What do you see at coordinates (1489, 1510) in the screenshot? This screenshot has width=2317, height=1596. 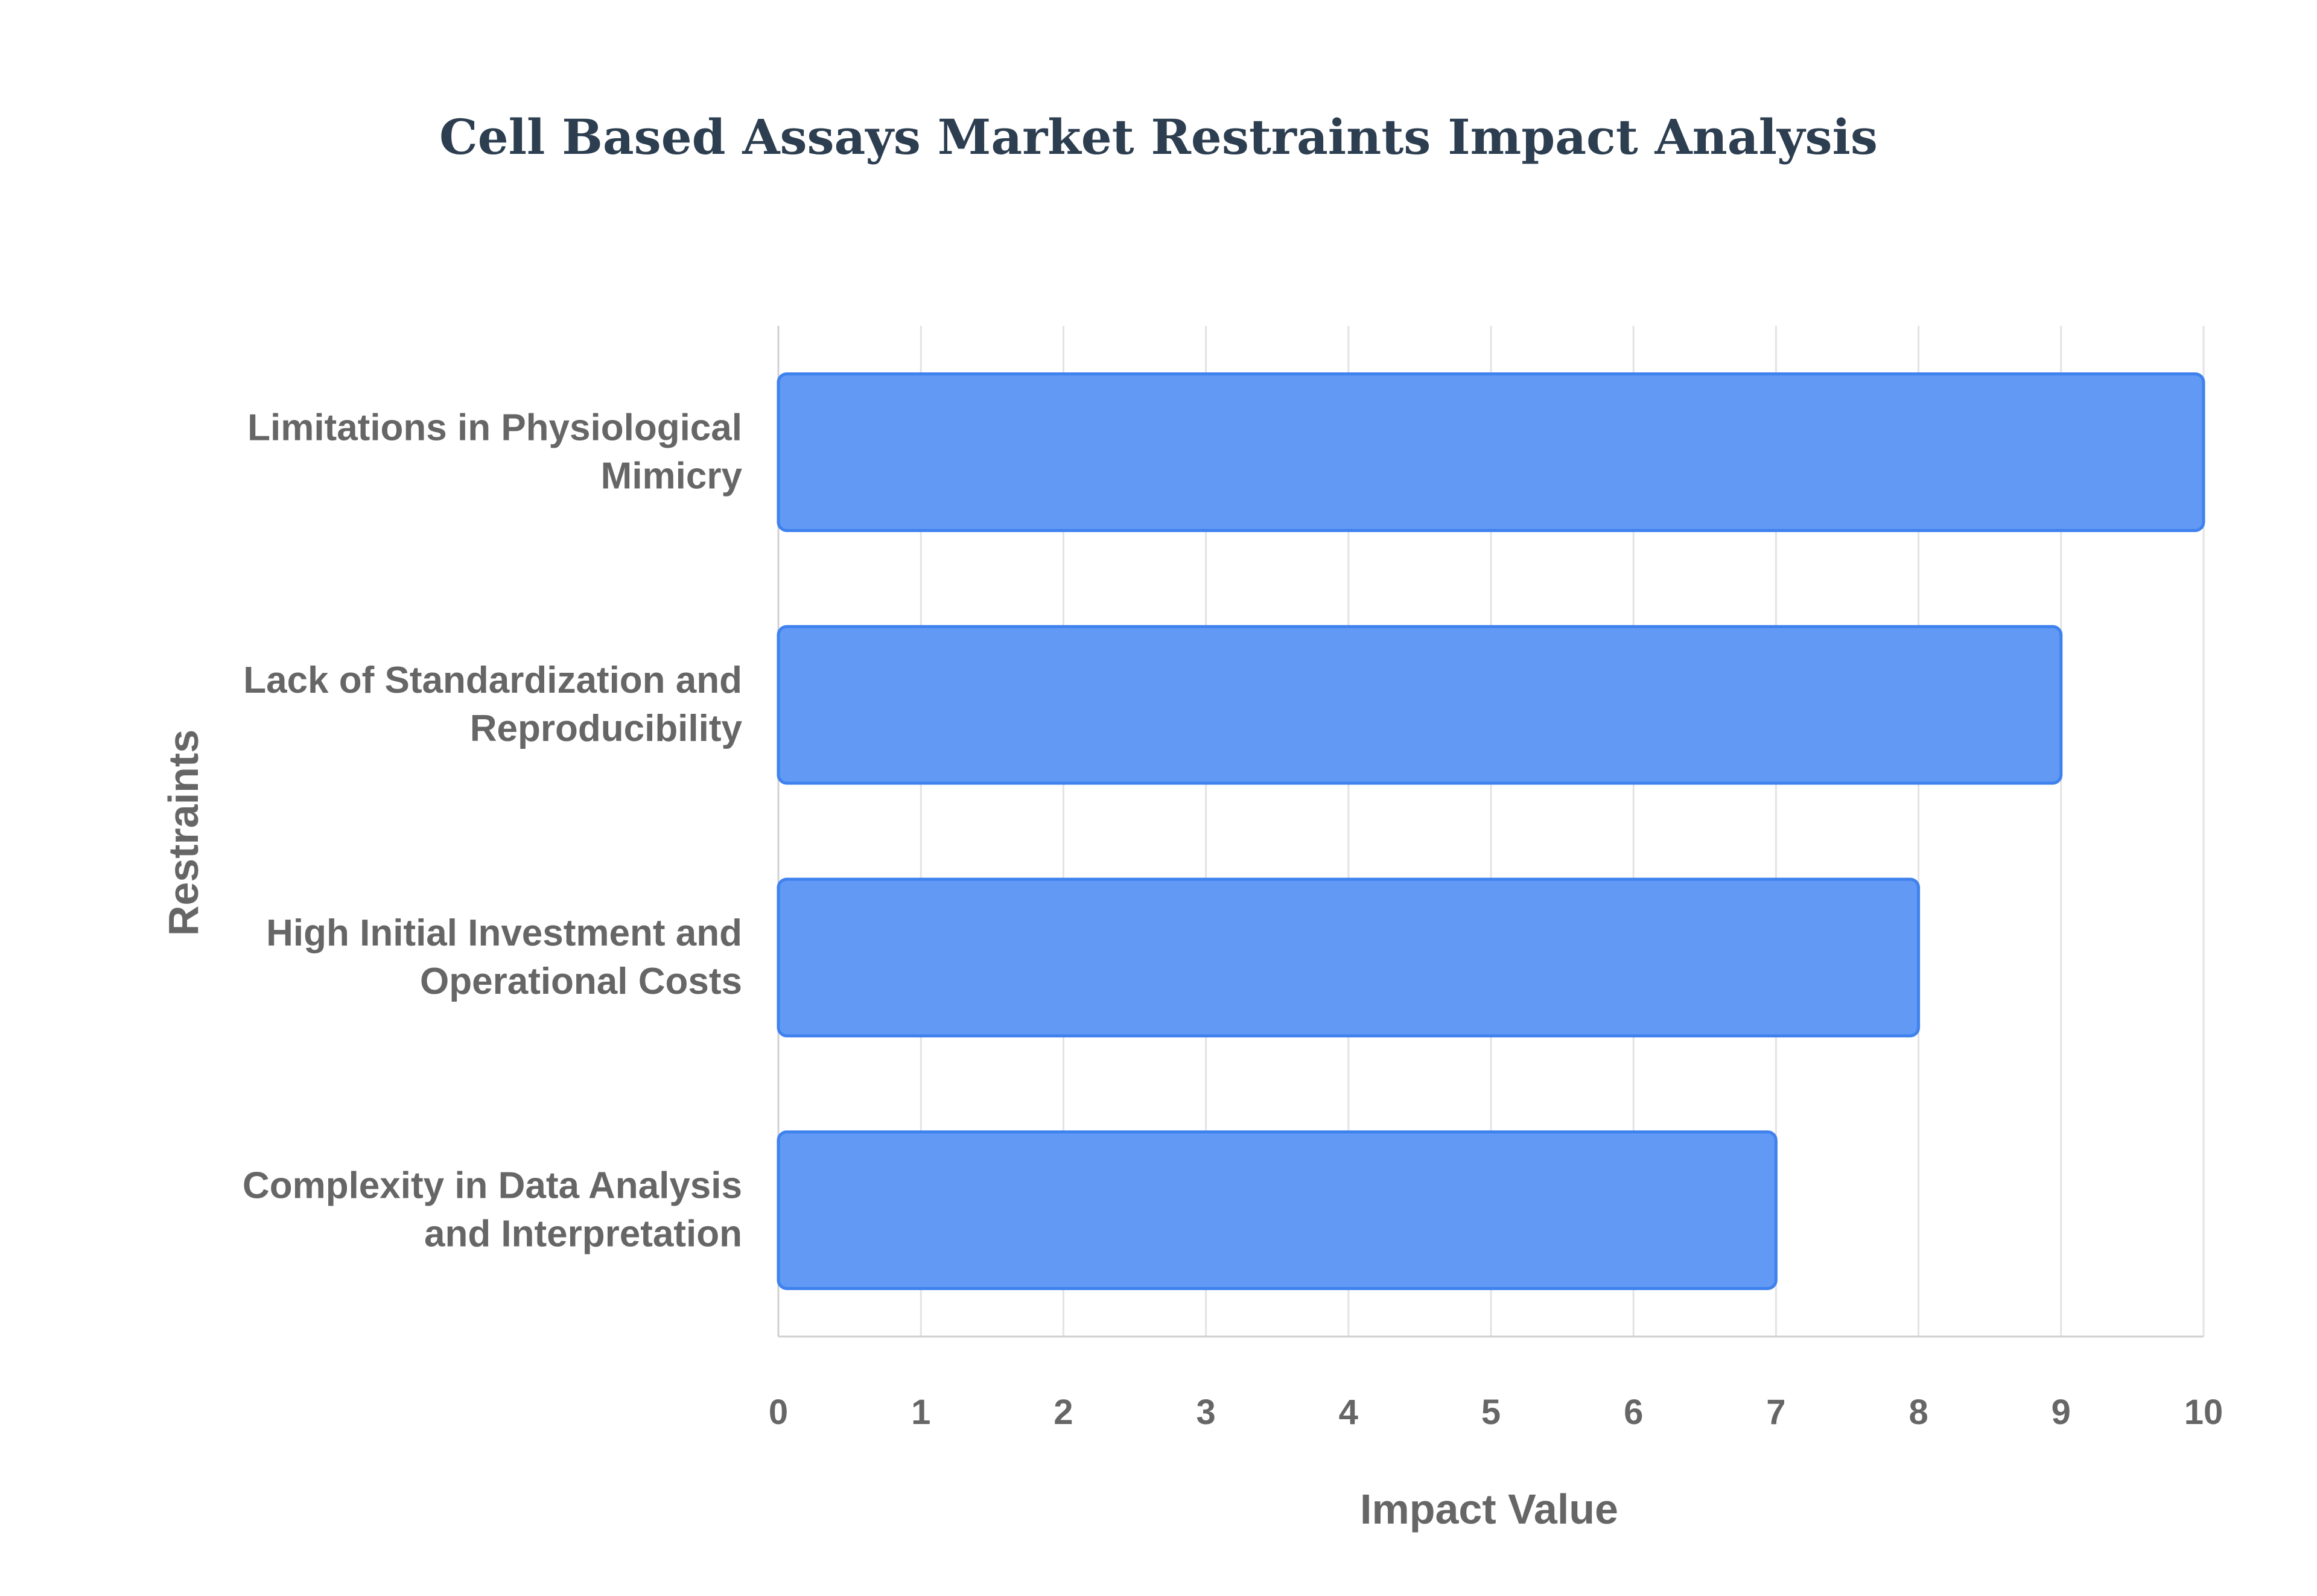 I see `x-axis-title: Impact Value` at bounding box center [1489, 1510].